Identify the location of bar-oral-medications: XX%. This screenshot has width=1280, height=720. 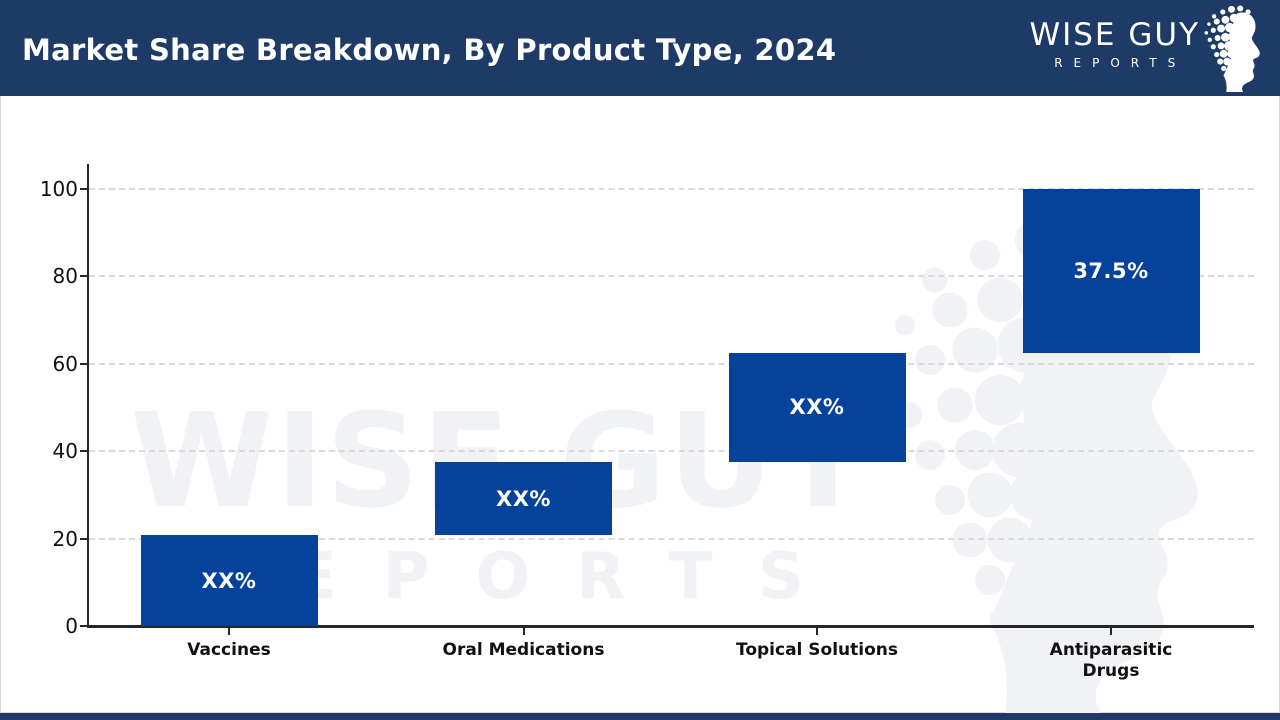
(523, 499).